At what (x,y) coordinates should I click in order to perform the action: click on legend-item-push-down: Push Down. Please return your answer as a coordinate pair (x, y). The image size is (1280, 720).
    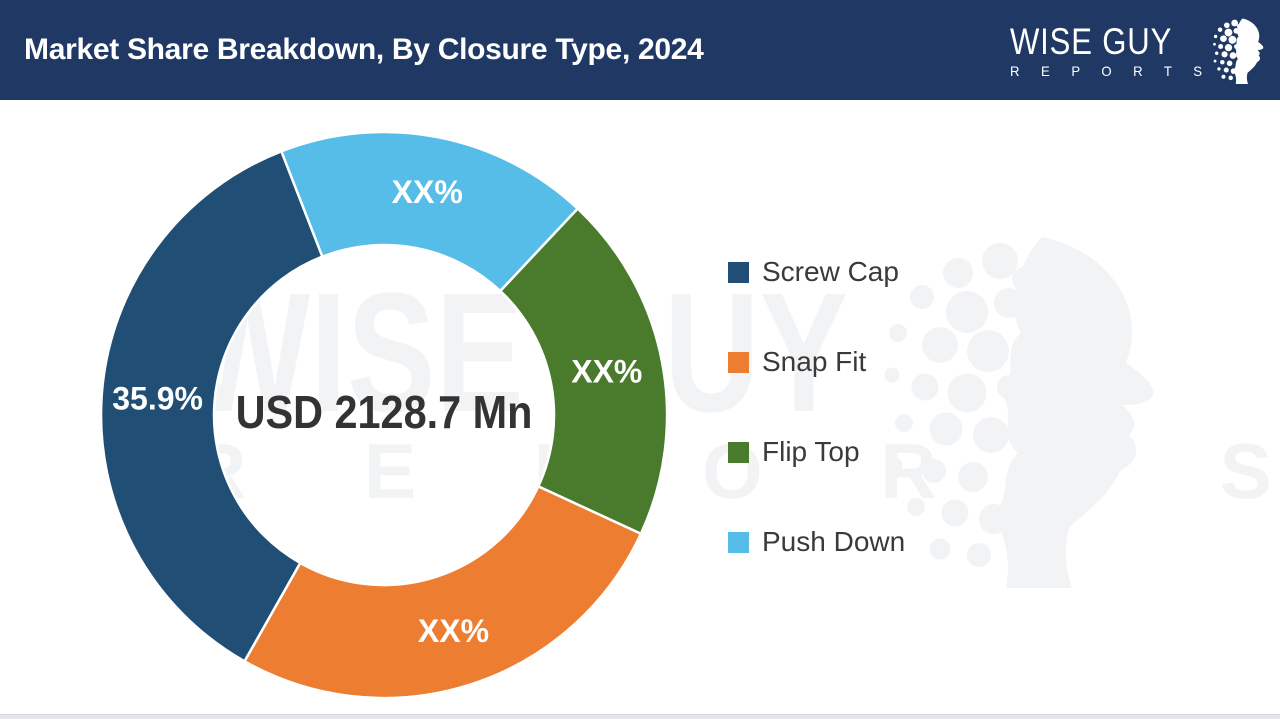
    Looking at the image, I should click on (816, 542).